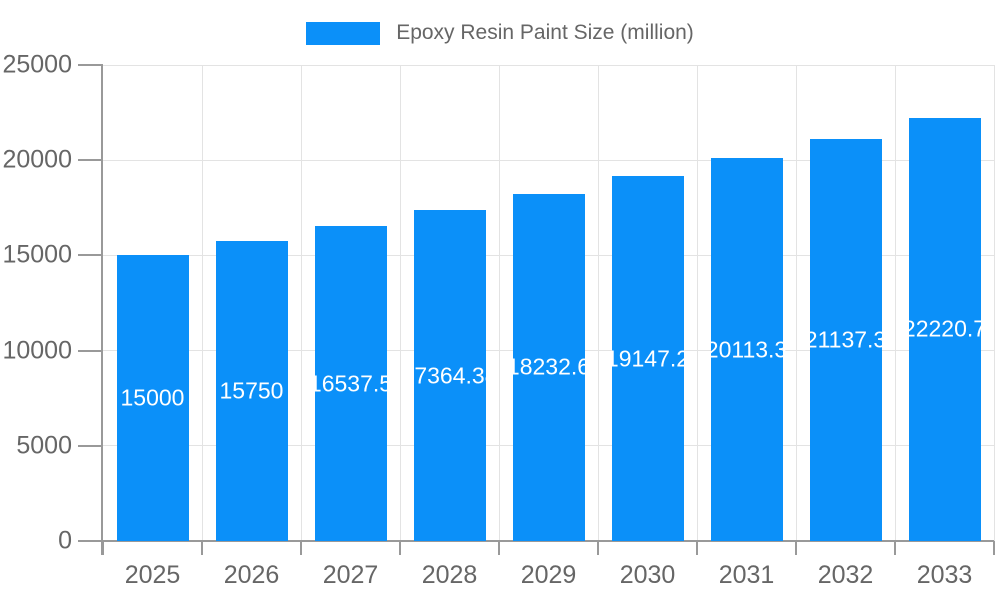 Image resolution: width=1000 pixels, height=600 pixels. Describe the element at coordinates (37, 254) in the screenshot. I see `y-tick-label: 15000` at that location.